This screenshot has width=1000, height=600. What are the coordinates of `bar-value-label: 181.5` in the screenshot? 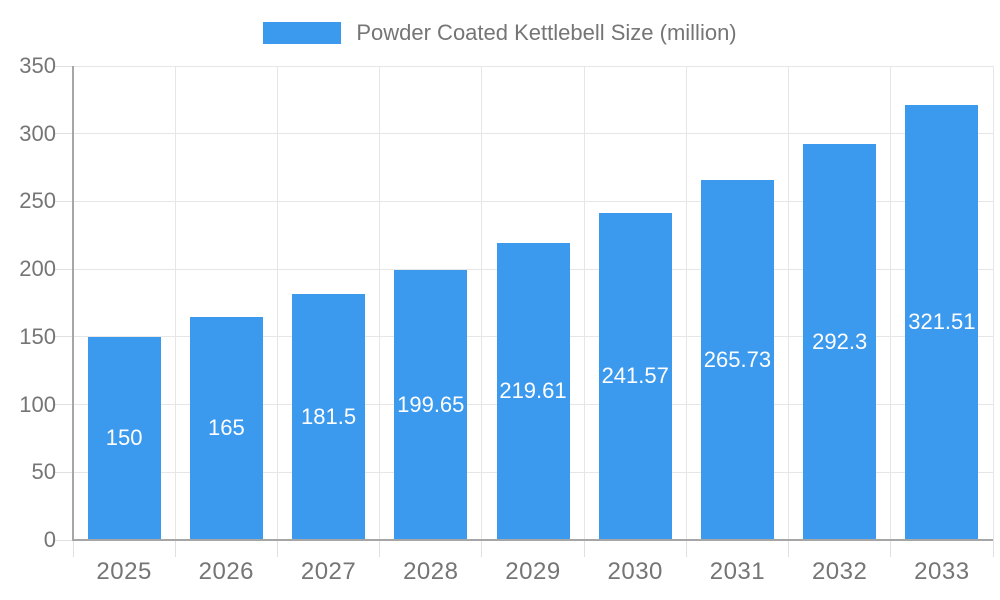 It's located at (329, 417).